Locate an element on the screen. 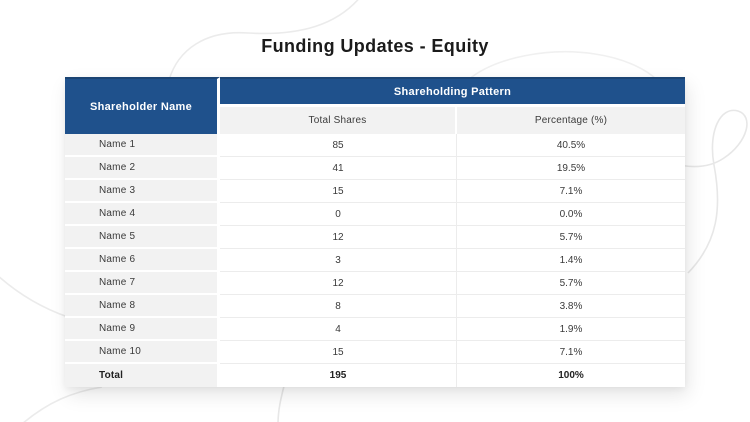  percentage-cell: 19.5% is located at coordinates (571, 168).